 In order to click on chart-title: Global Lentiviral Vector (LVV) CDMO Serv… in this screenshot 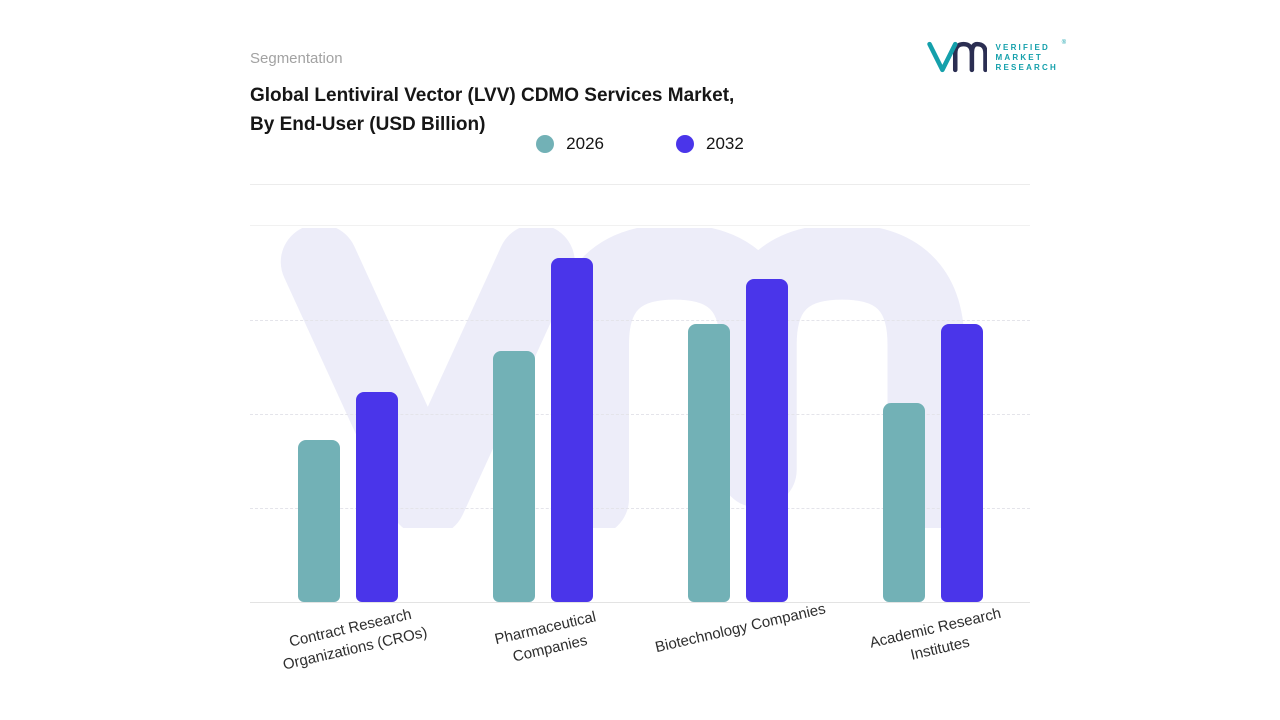, I will do `click(492, 111)`.